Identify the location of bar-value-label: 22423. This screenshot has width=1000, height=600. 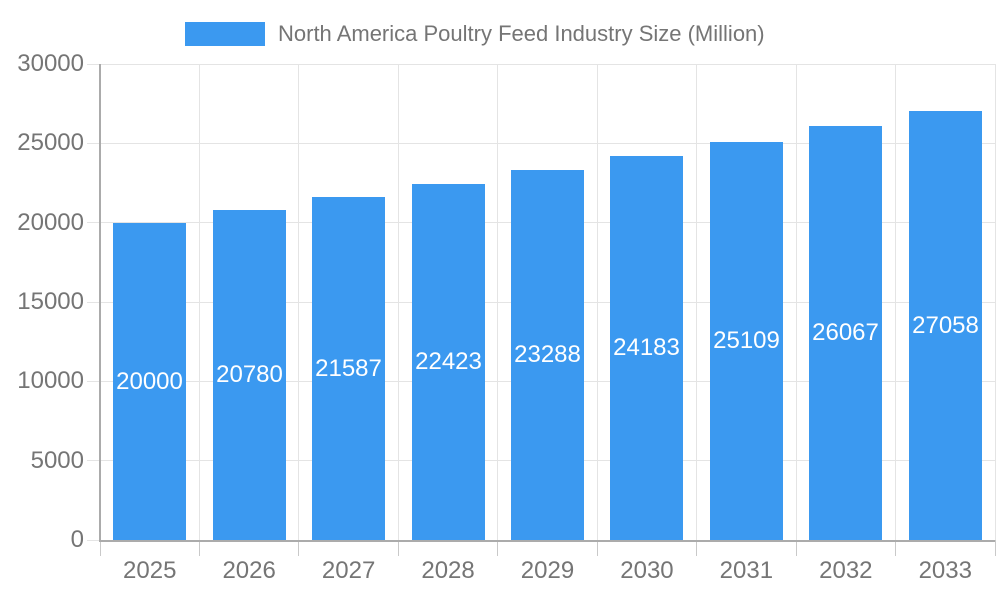
(448, 361).